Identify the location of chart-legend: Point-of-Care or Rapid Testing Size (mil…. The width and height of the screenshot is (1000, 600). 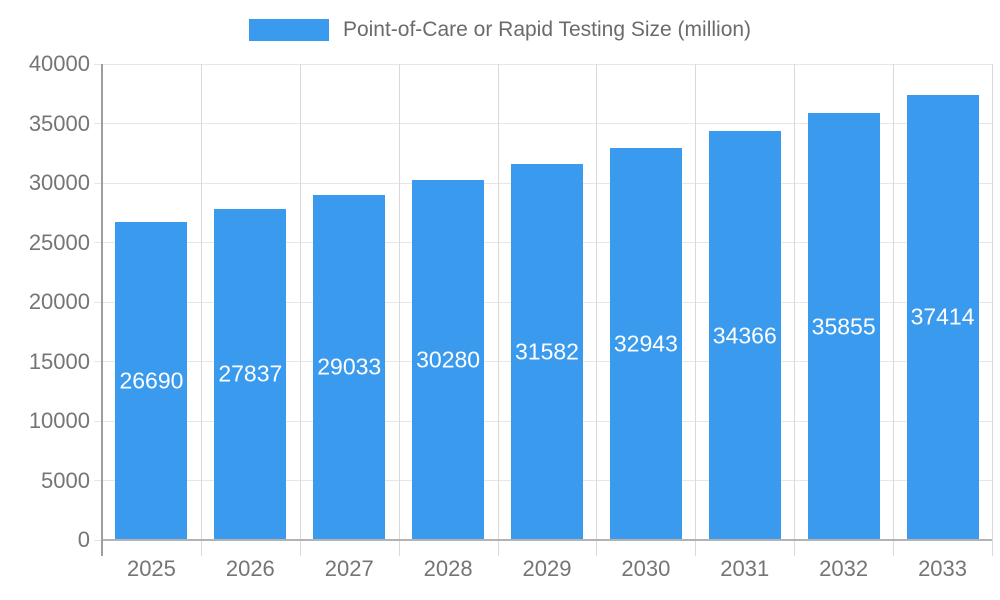
(500, 30).